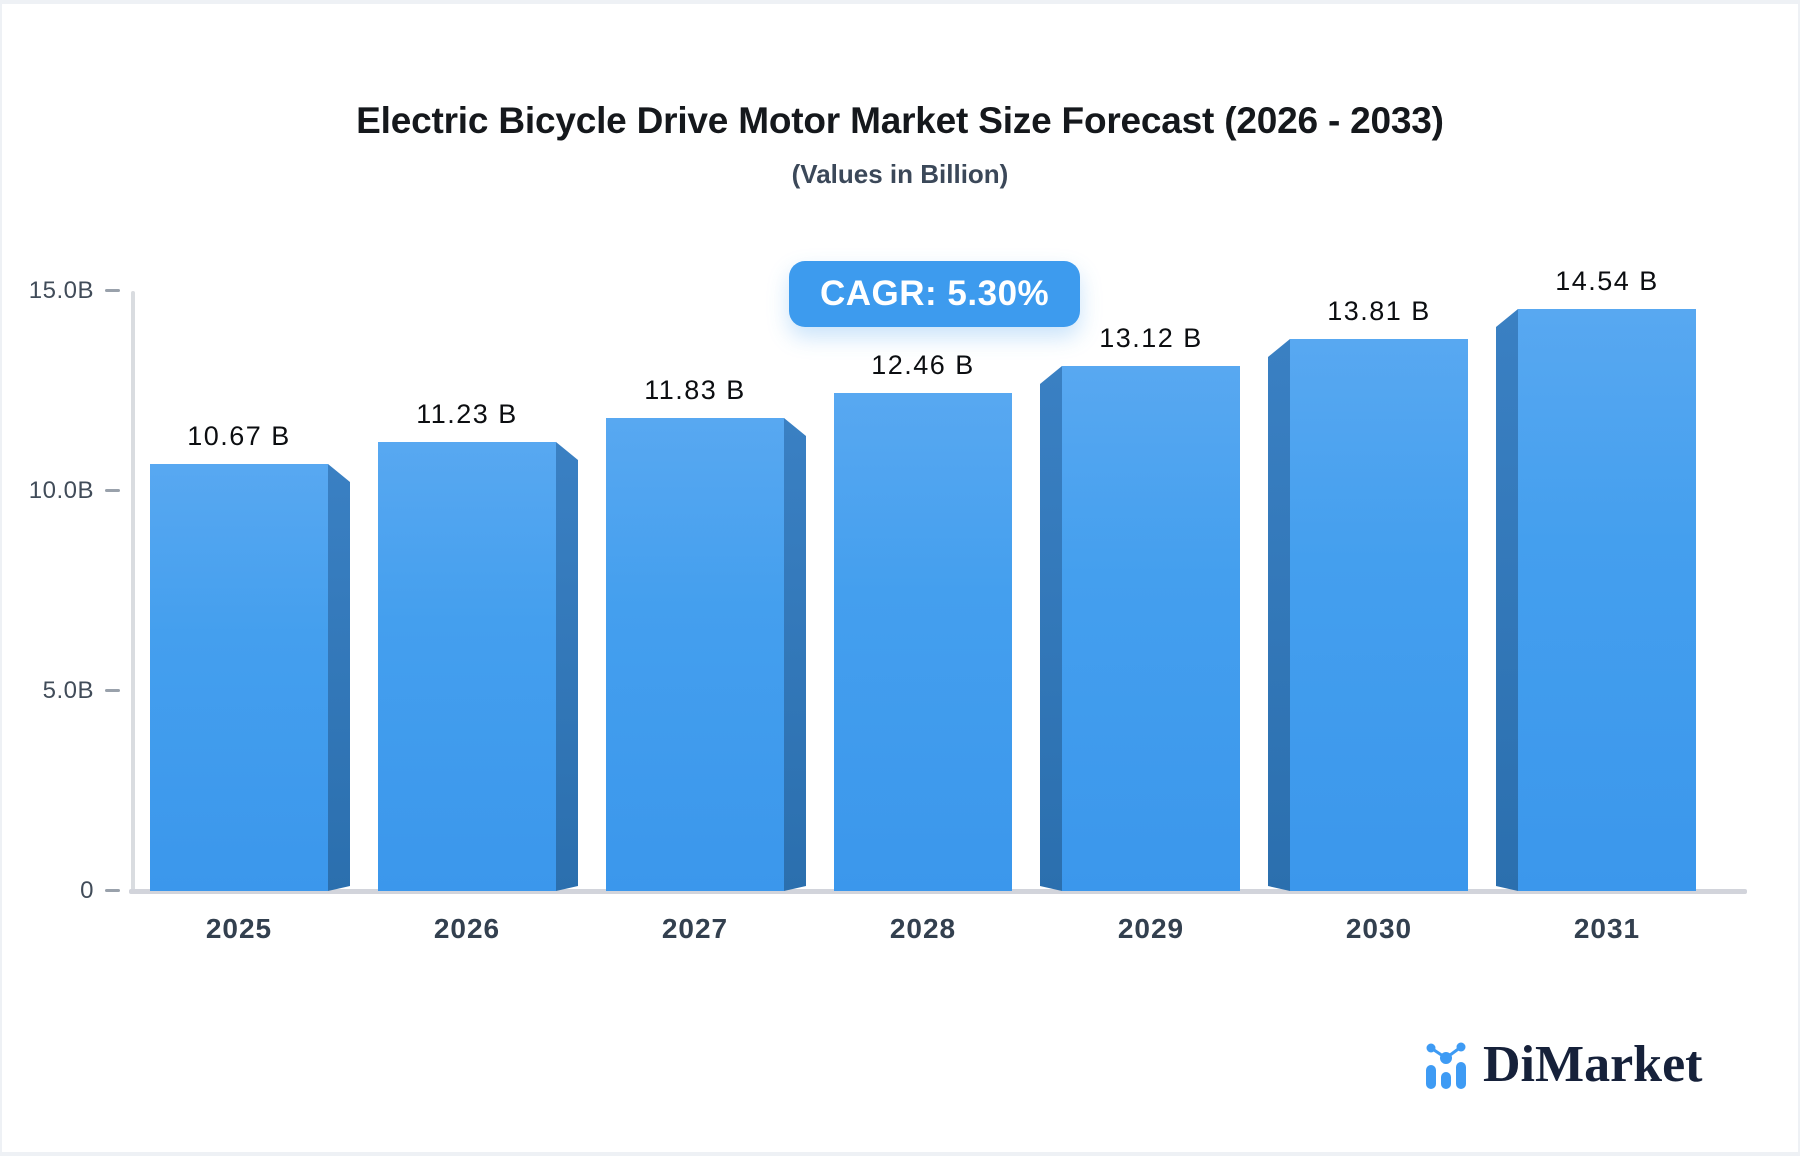 This screenshot has height=1156, width=1800. Describe the element at coordinates (938, 891) in the screenshot. I see `x-axis-line` at that location.